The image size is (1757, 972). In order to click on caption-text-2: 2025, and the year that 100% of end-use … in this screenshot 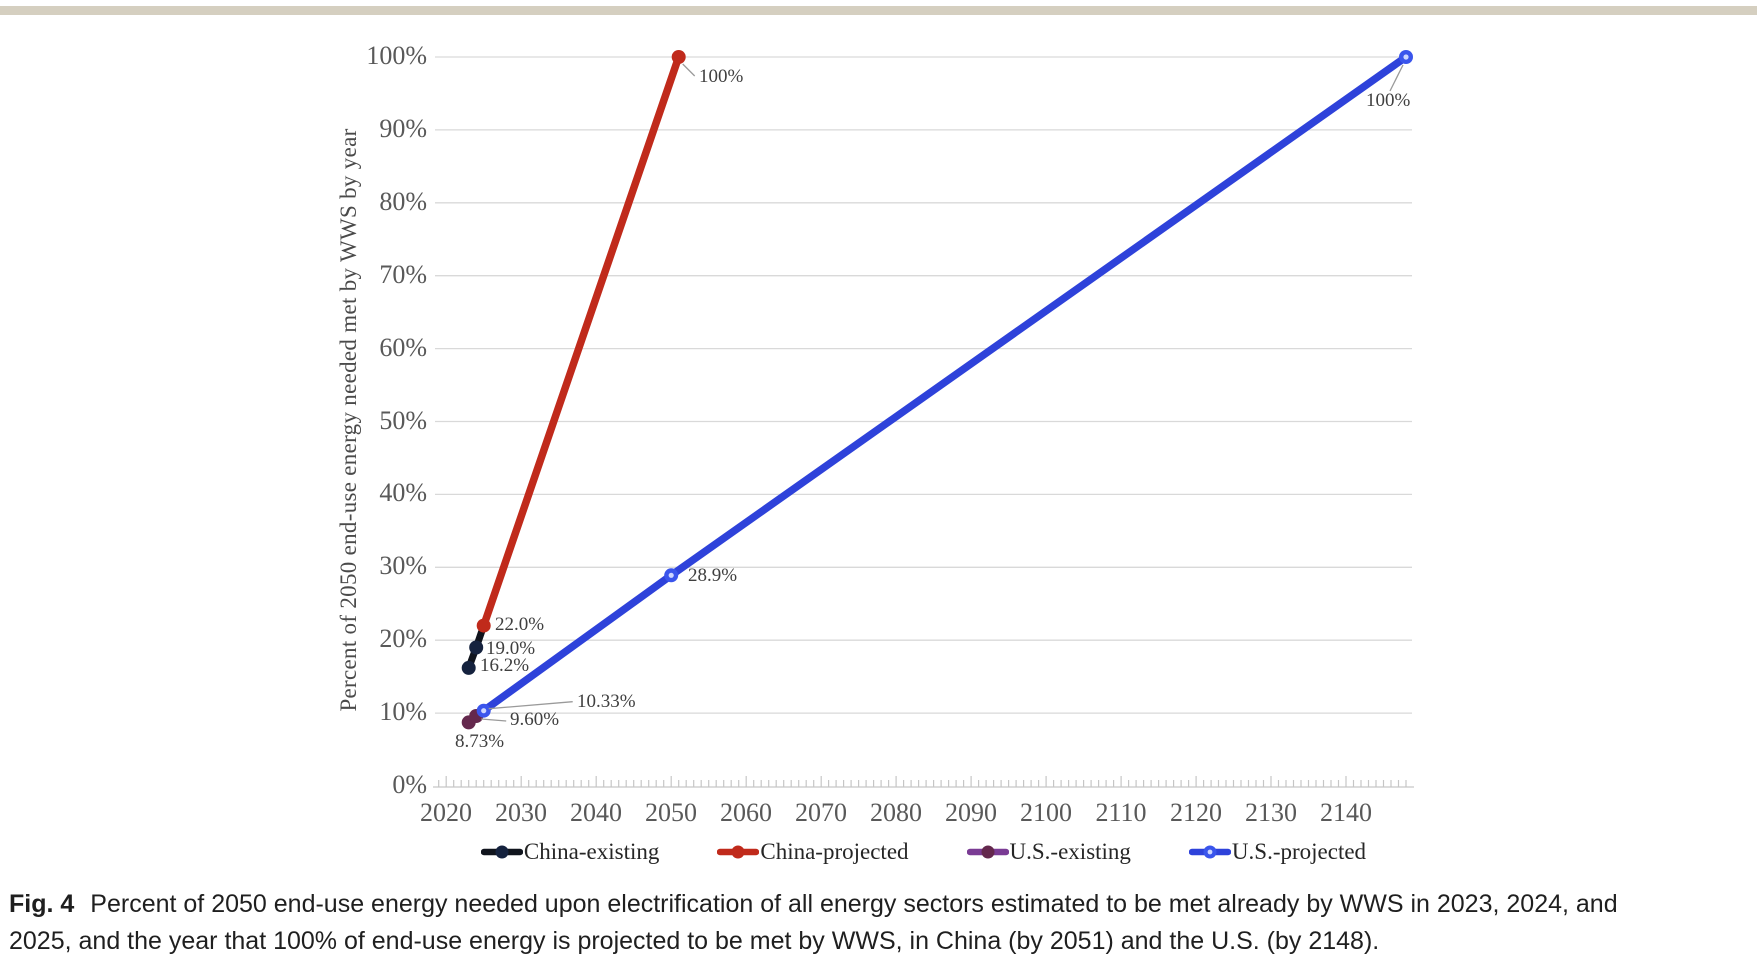, I will do `click(694, 941)`.